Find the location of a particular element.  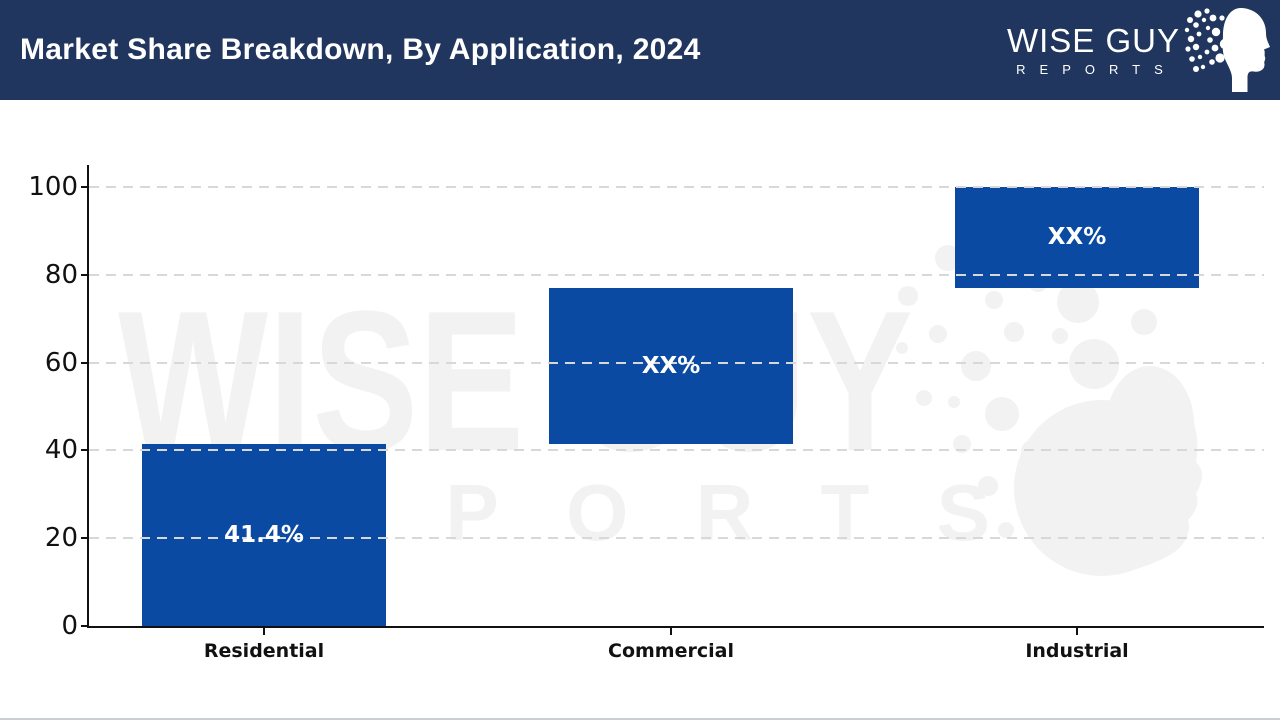

y-tick-label: 40 is located at coordinates (61, 450).